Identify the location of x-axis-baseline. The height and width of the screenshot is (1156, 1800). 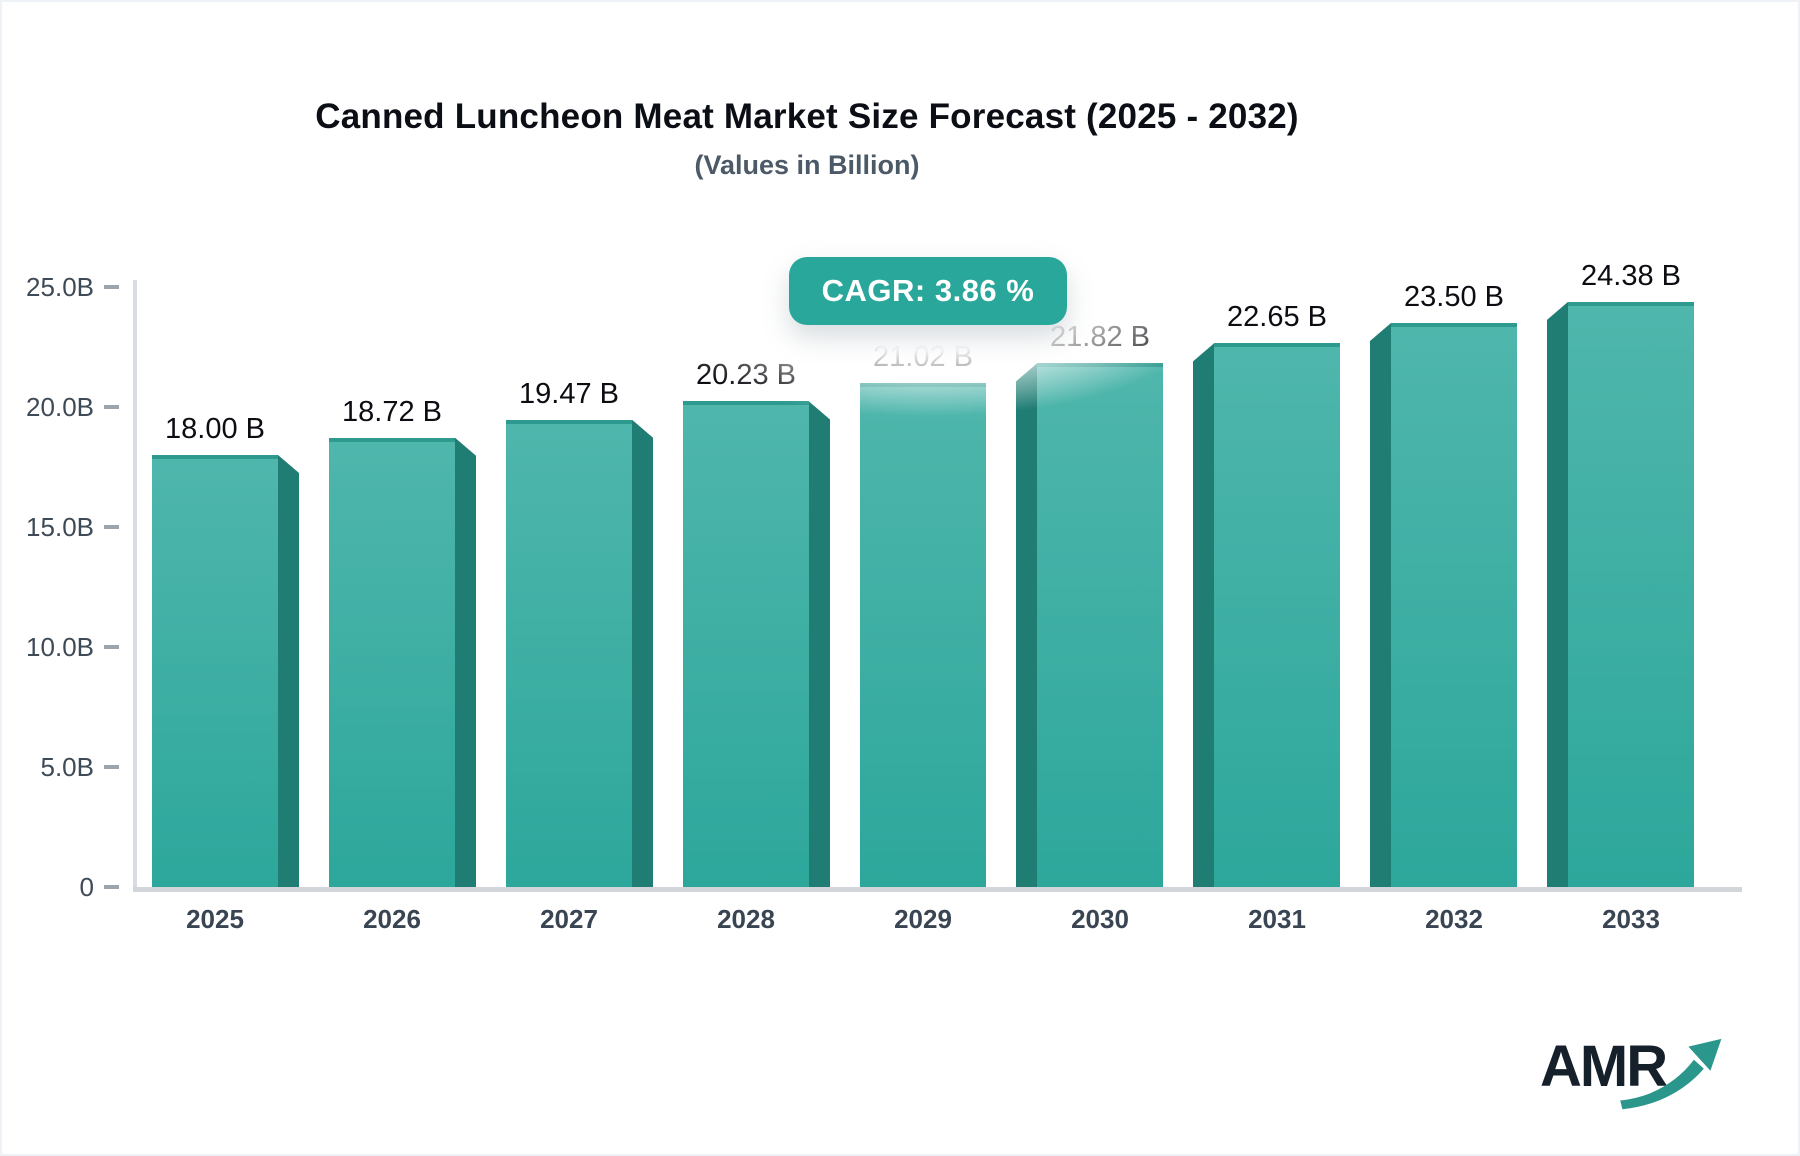
(937, 889).